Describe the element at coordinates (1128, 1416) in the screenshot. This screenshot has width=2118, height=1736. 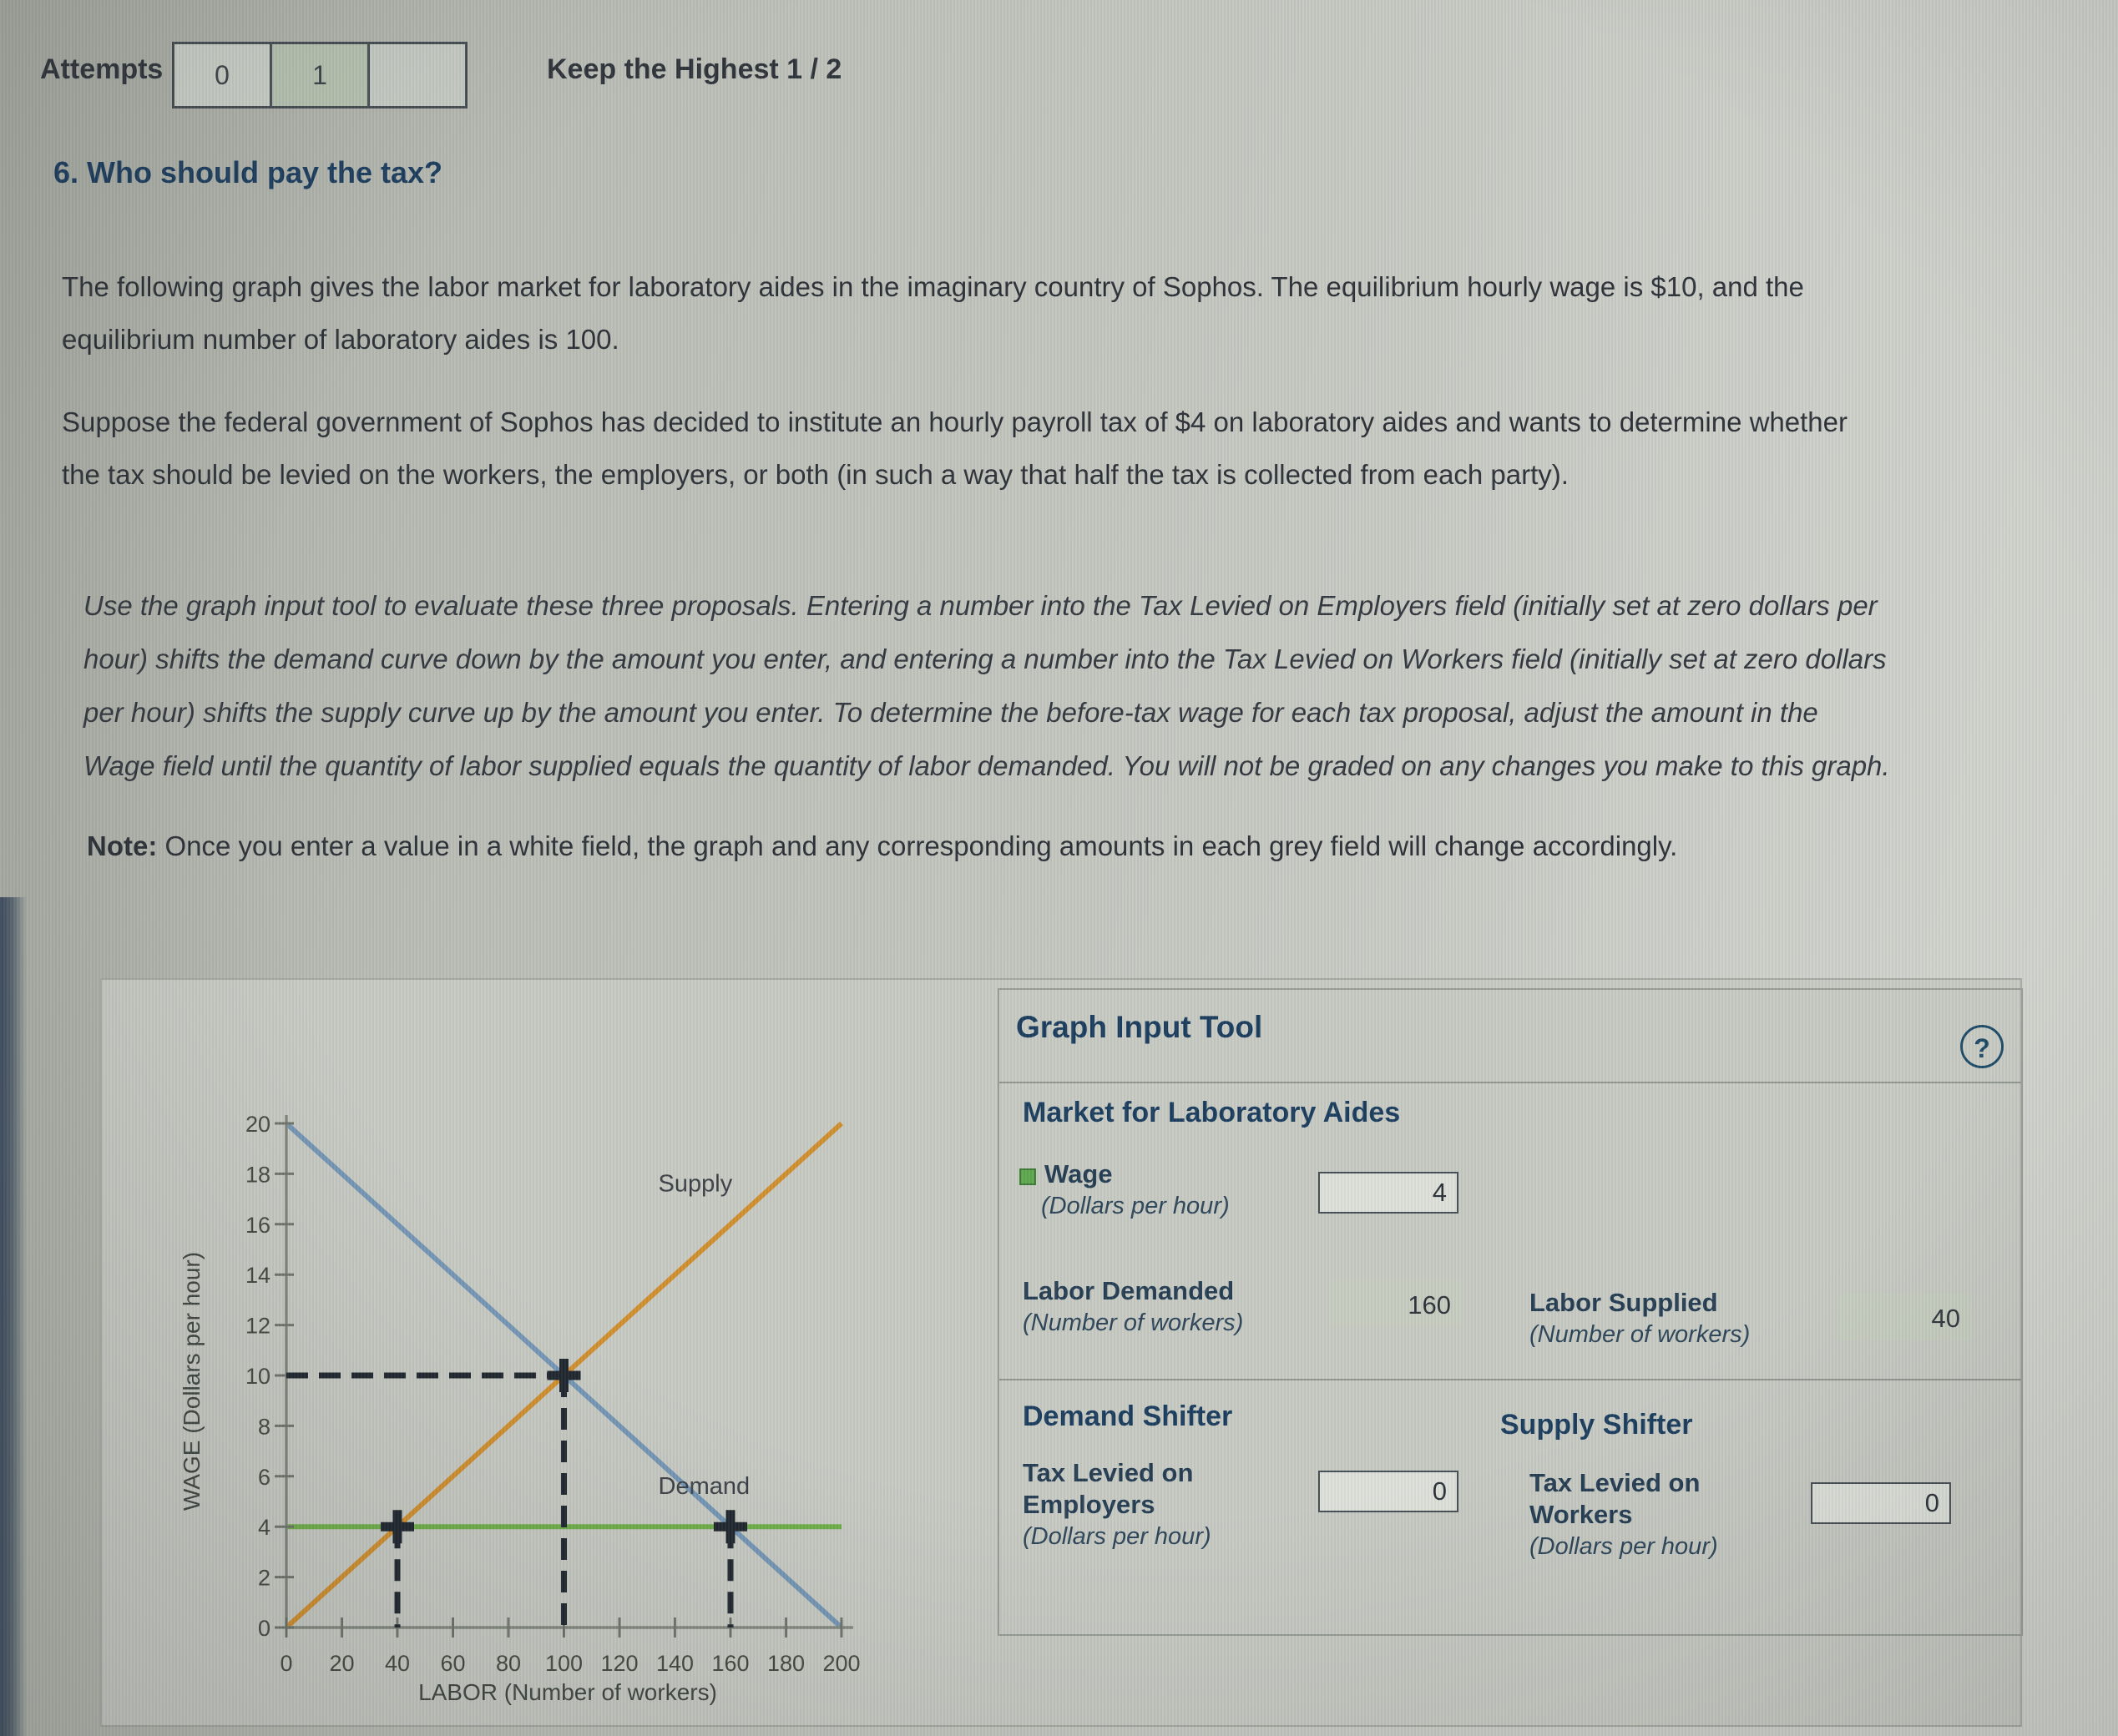
I see `demand-shifter-title: Demand Shifter` at that location.